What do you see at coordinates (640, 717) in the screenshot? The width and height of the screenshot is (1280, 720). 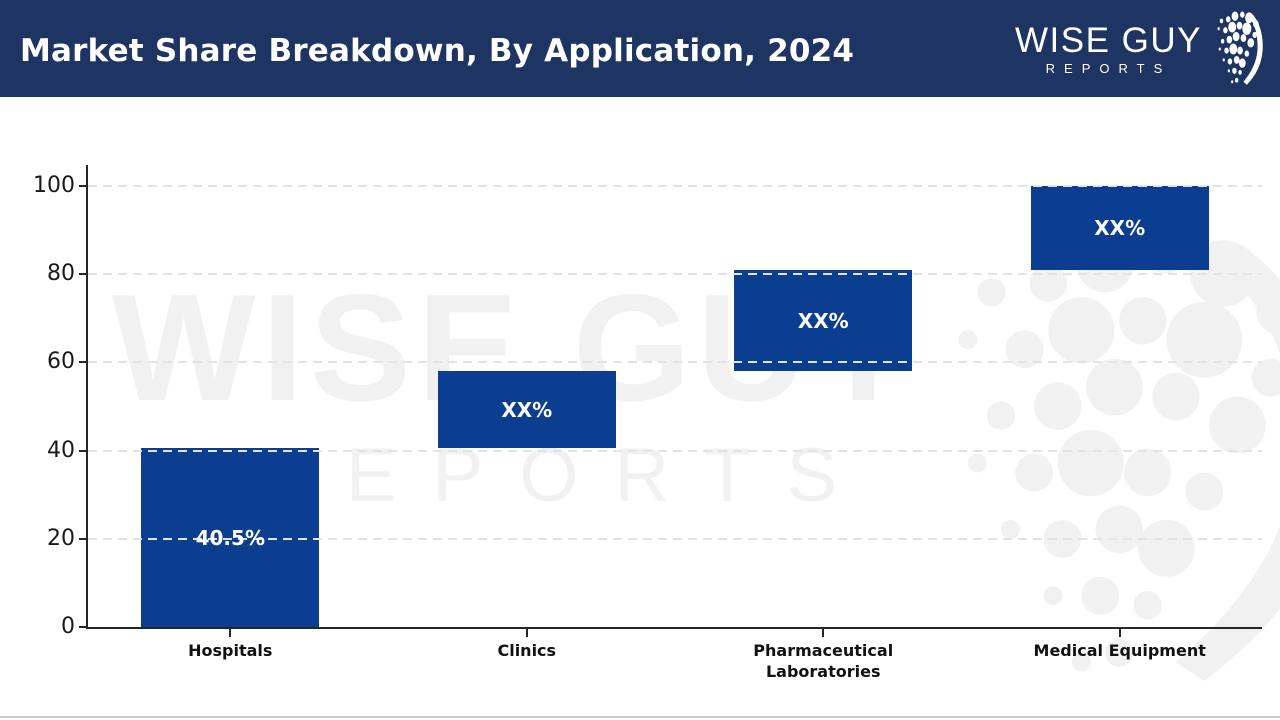 I see `bottom-divider` at bounding box center [640, 717].